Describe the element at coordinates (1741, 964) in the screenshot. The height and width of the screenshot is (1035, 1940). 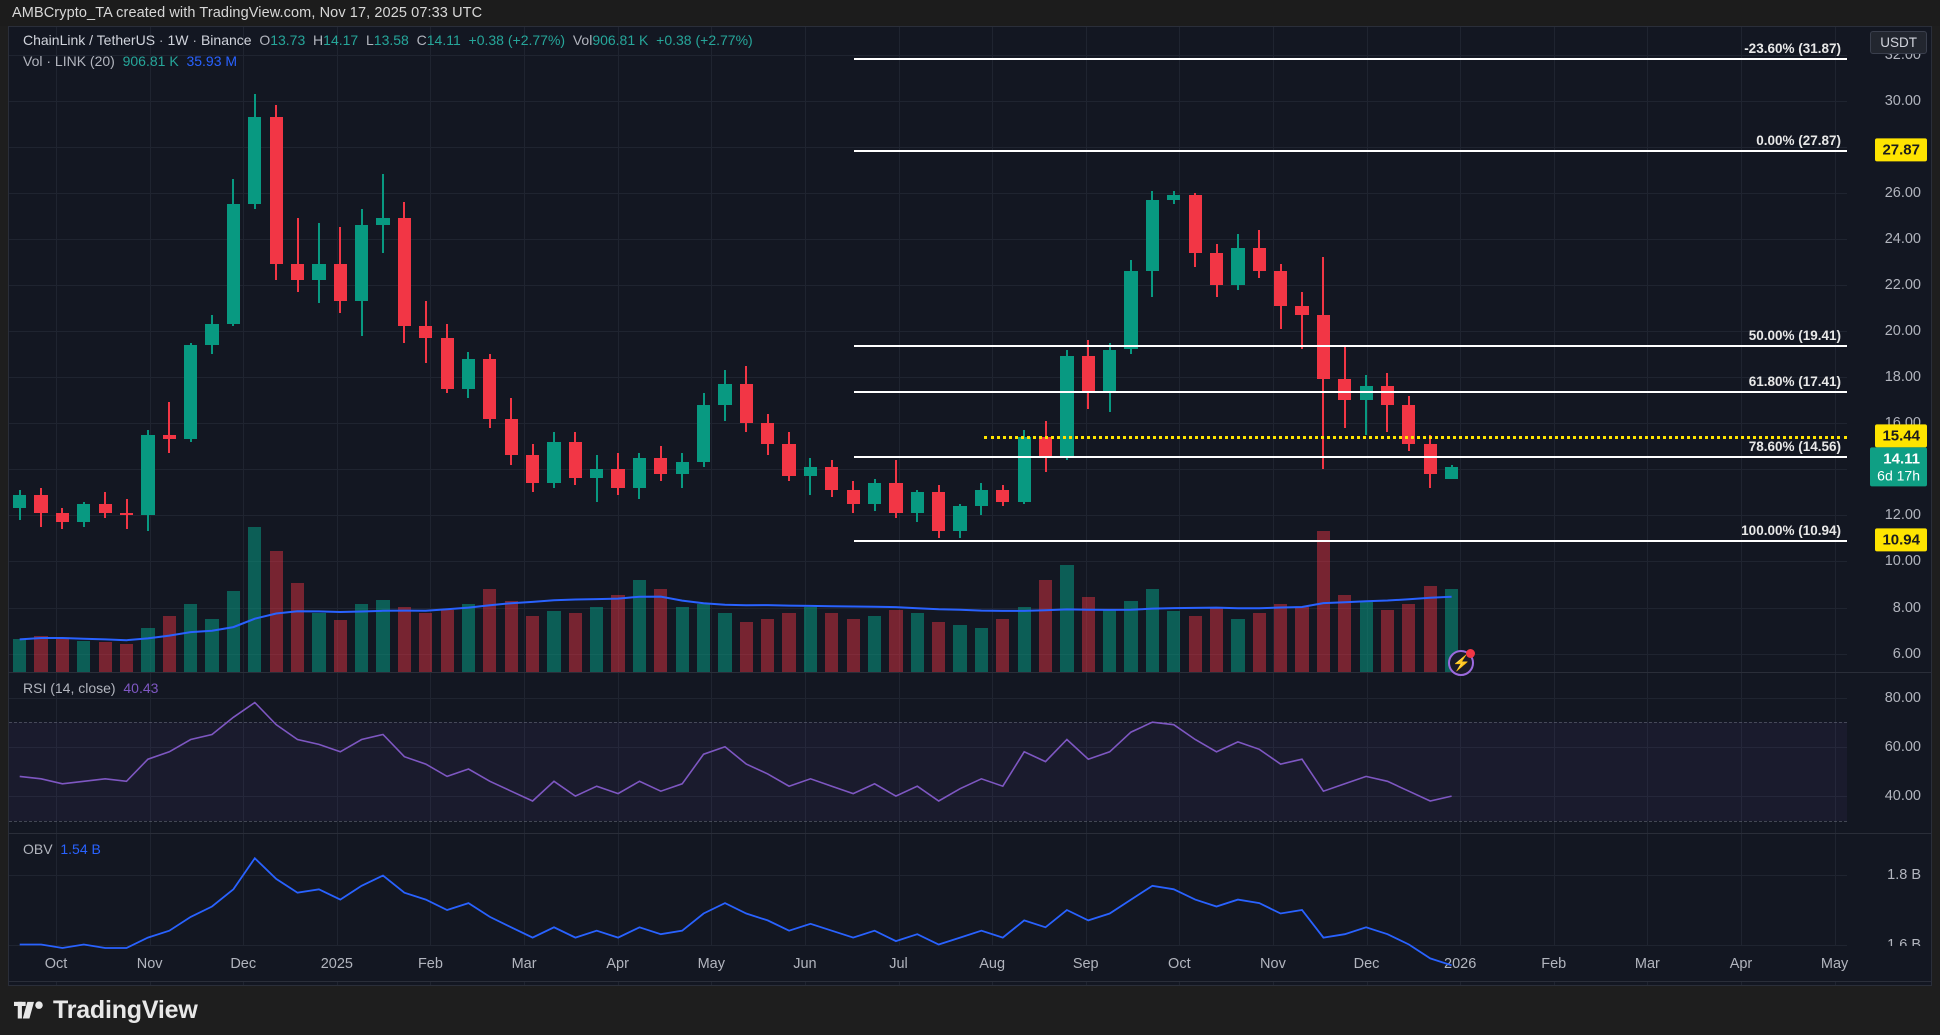
I see `time-tick-label: Apr` at that location.